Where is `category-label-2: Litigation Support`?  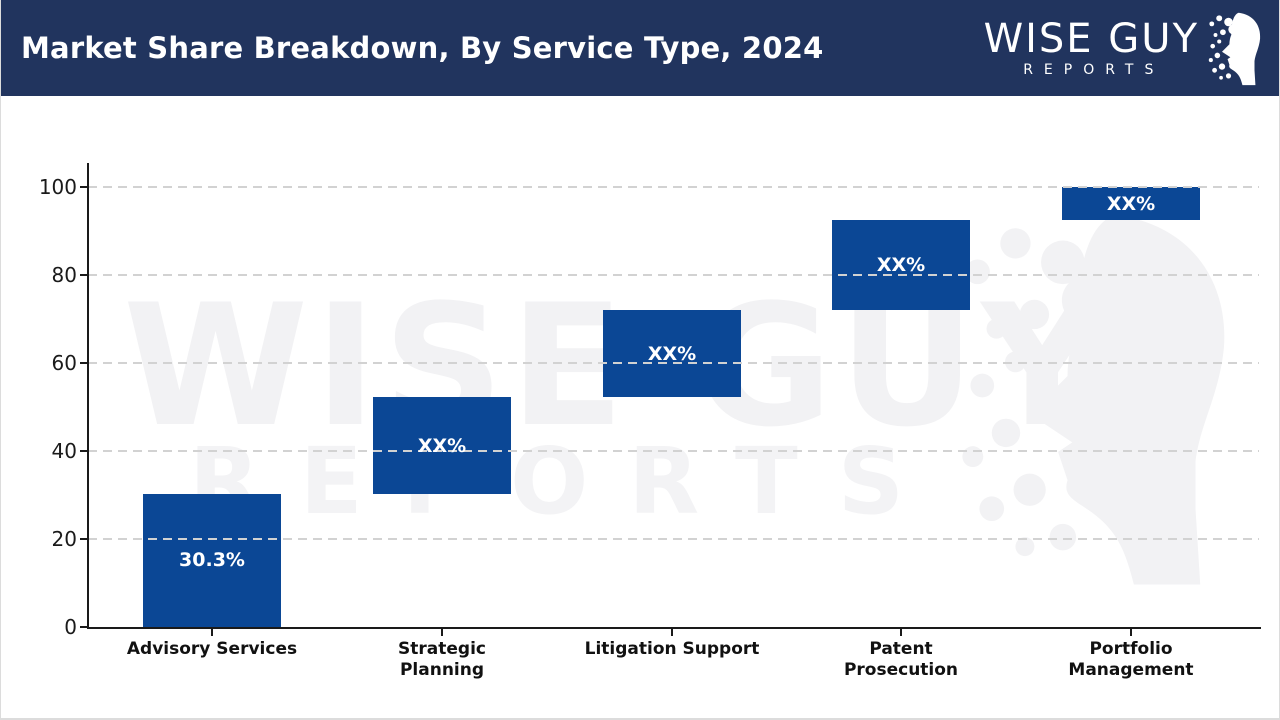 category-label-2: Litigation Support is located at coordinates (672, 649).